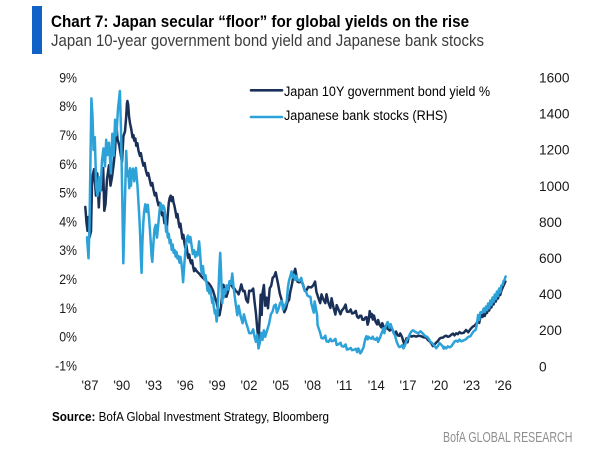 This screenshot has height=452, width=604. Describe the element at coordinates (185, 385) in the screenshot. I see `svg-text: '96` at that location.